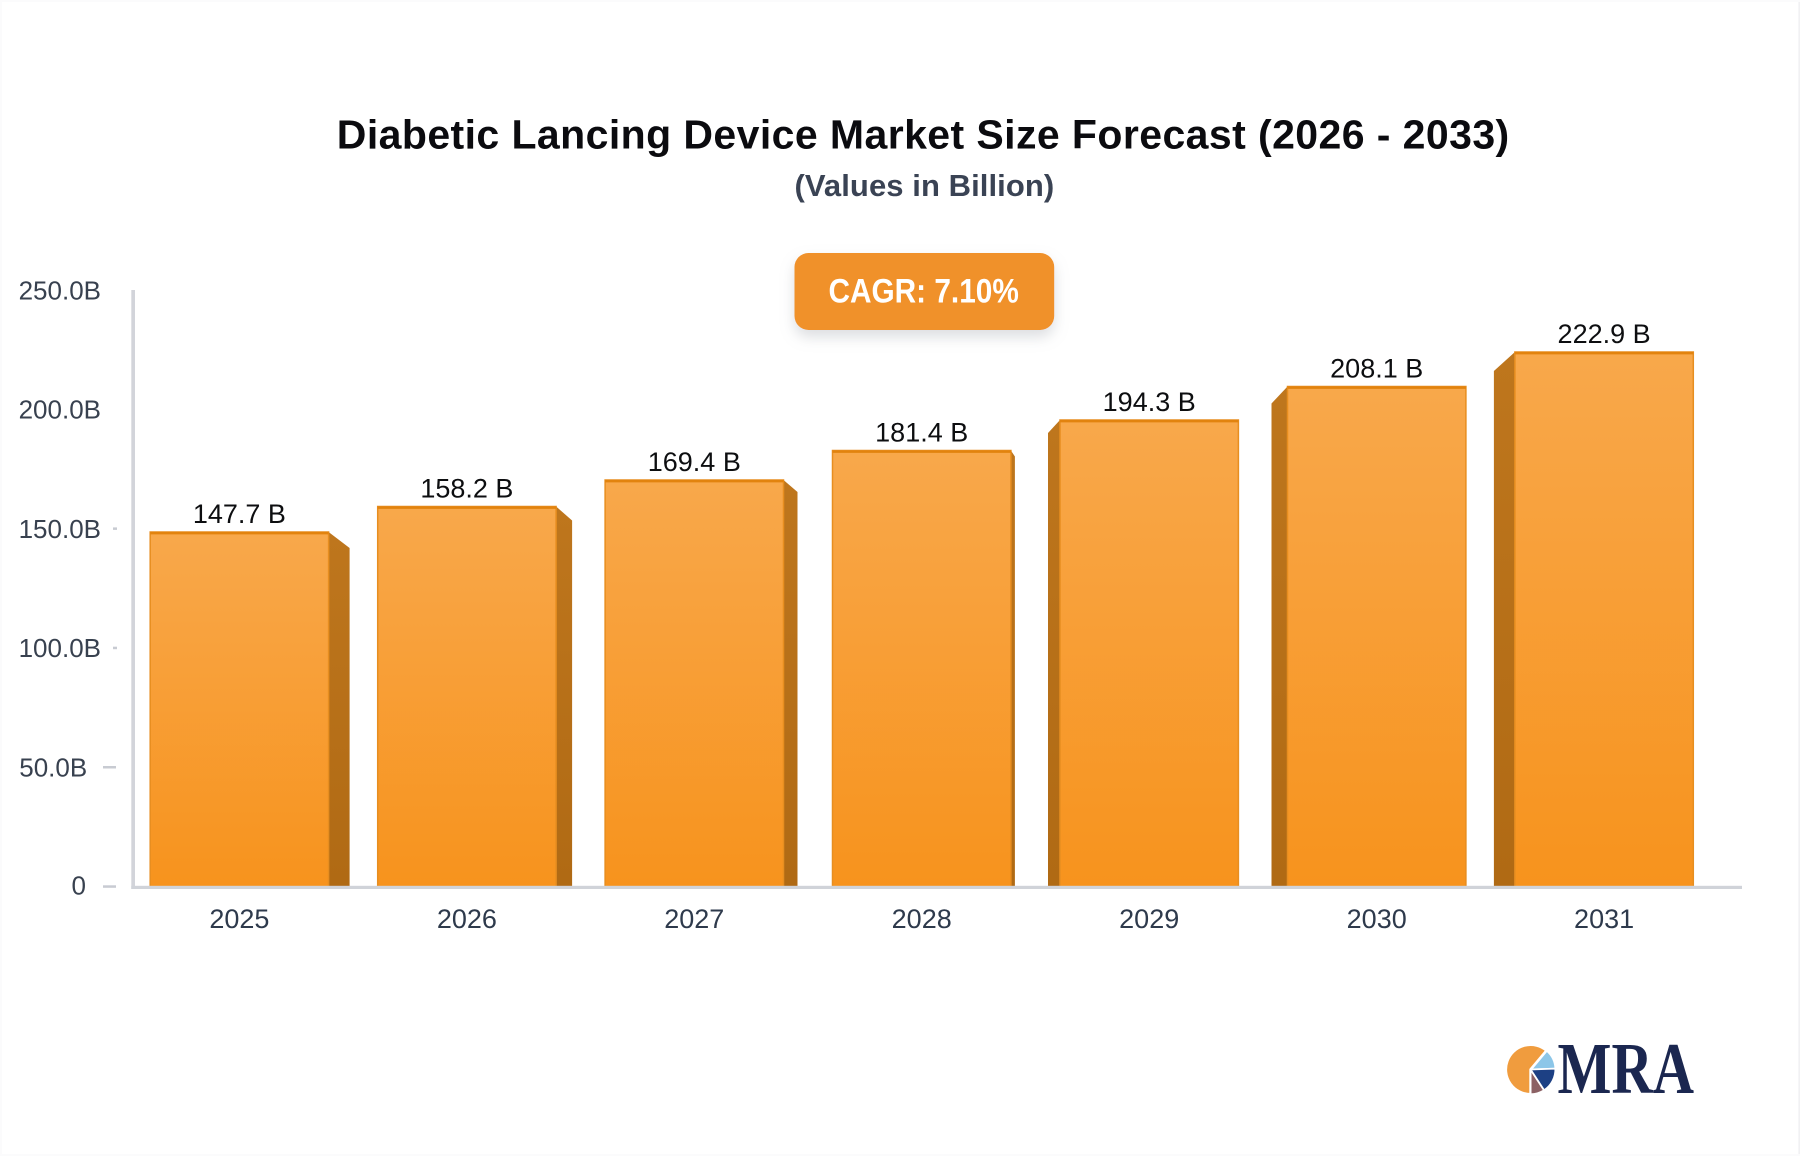 This screenshot has width=1800, height=1156. Describe the element at coordinates (239, 919) in the screenshot. I see `svg-text: 2025` at that location.